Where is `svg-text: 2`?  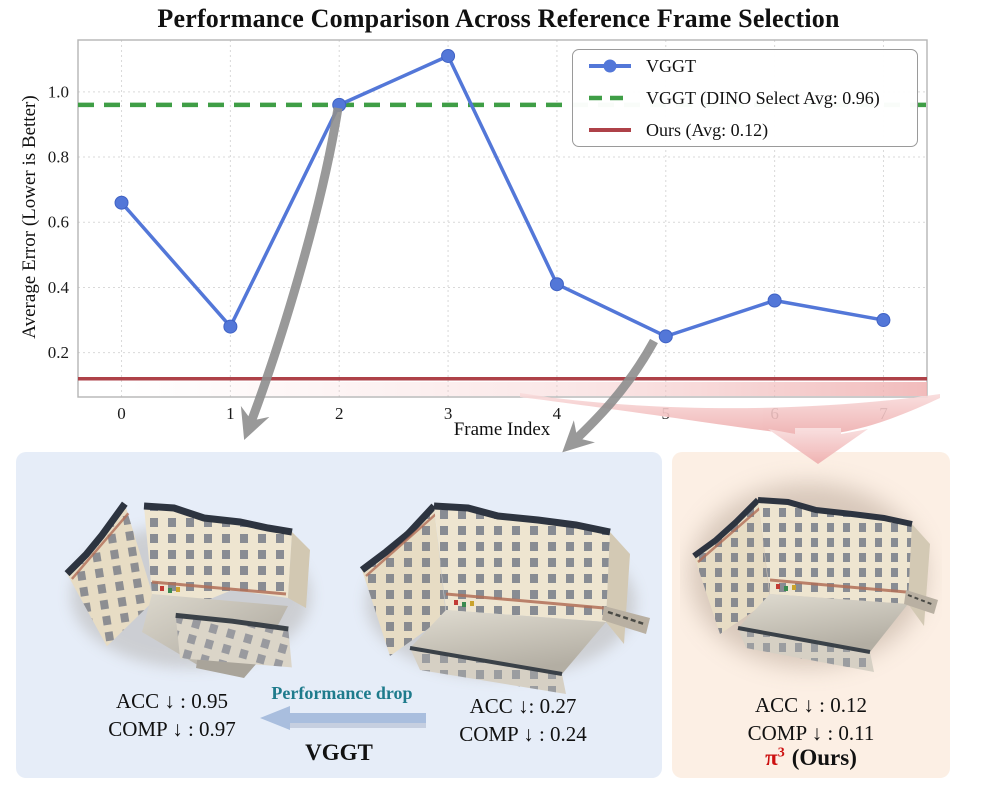
svg-text: 2 is located at coordinates (339, 413).